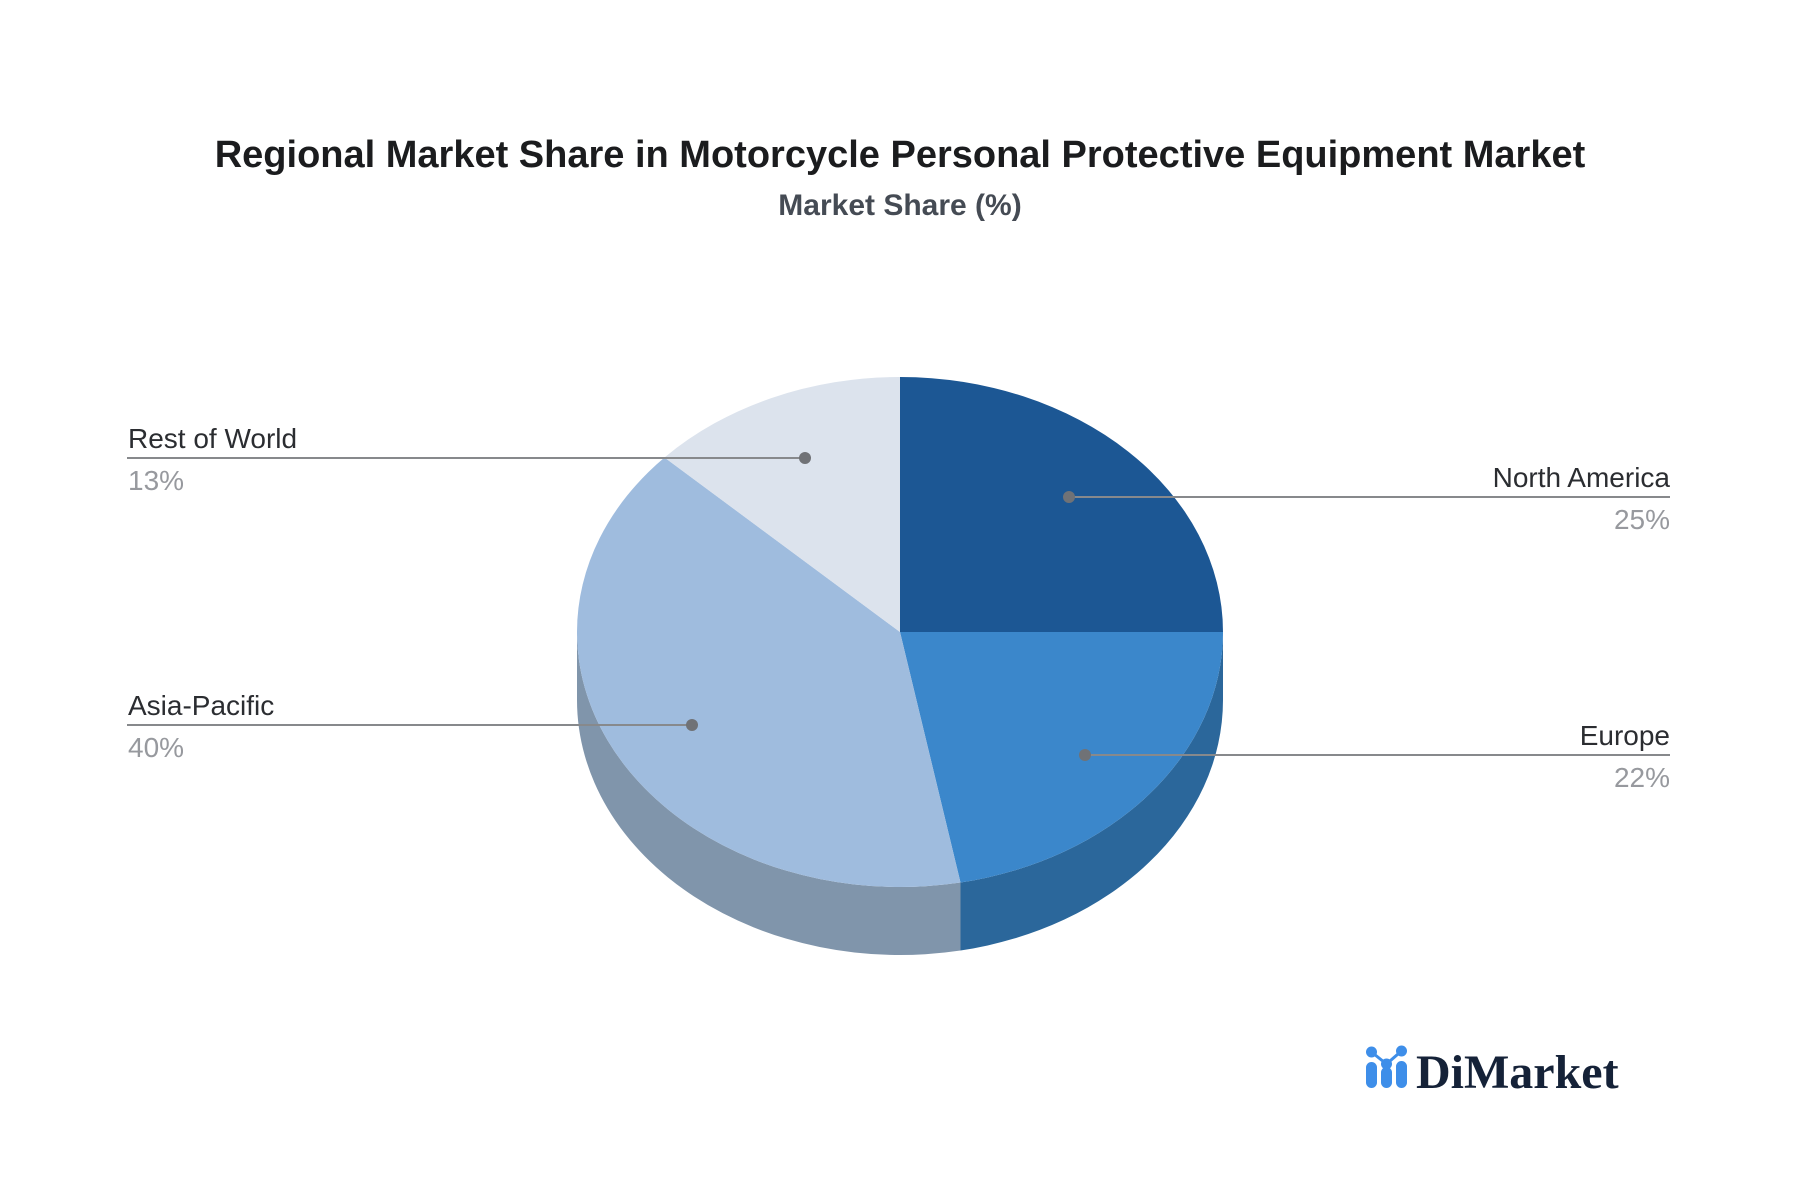  Describe the element at coordinates (782, 504) in the screenshot. I see `pie-slice-rest-of-world` at that location.